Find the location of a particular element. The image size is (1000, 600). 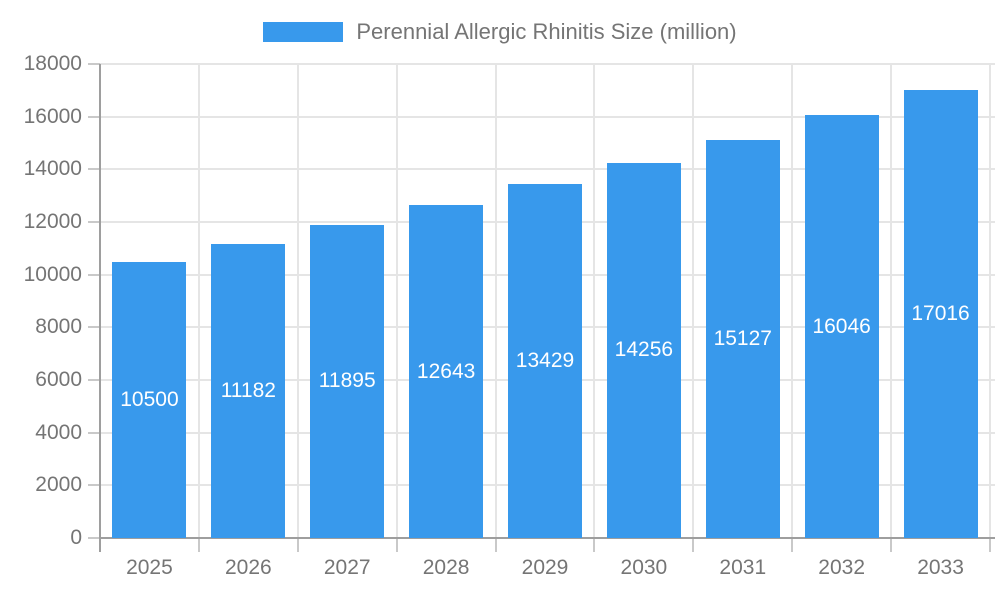

y-axis-label: 6000 is located at coordinates (58, 379).